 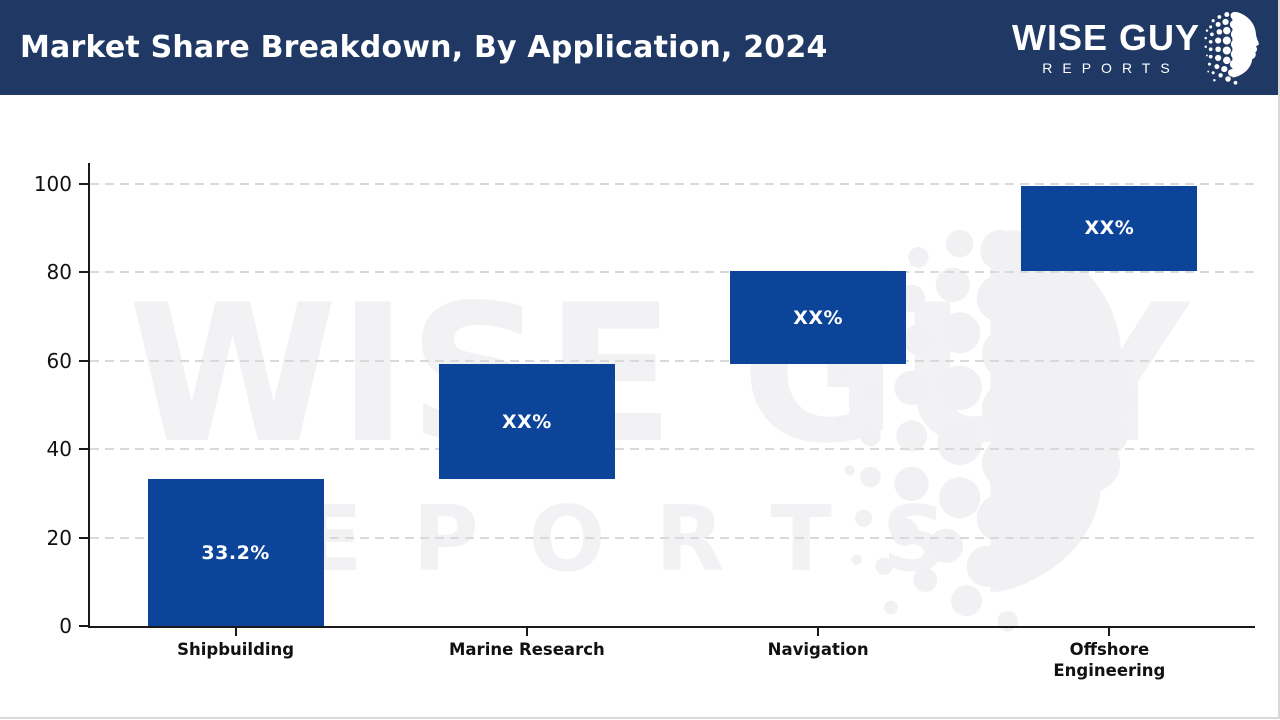 I want to click on x-axis-category-label: Marine Research, so click(x=527, y=649).